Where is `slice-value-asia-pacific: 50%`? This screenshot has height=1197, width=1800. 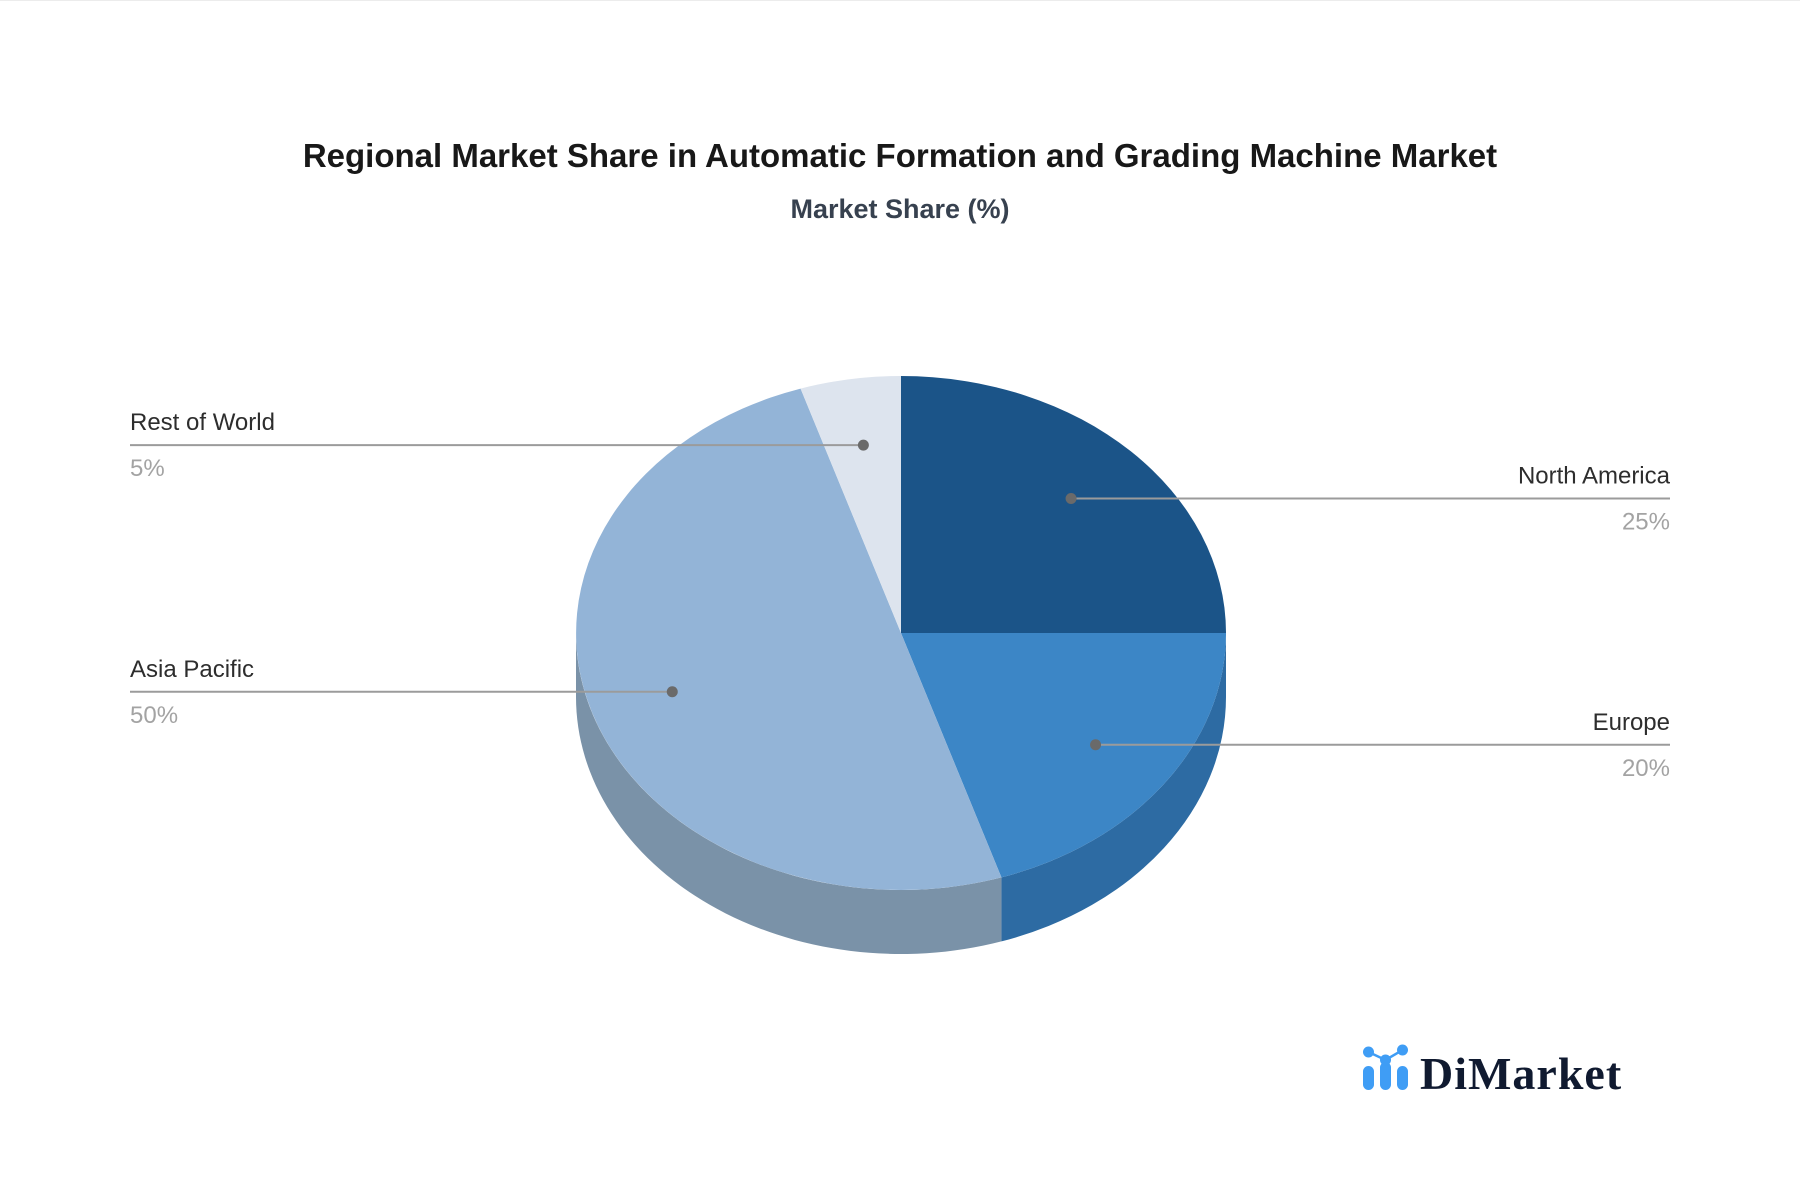 slice-value-asia-pacific: 50% is located at coordinates (154, 715).